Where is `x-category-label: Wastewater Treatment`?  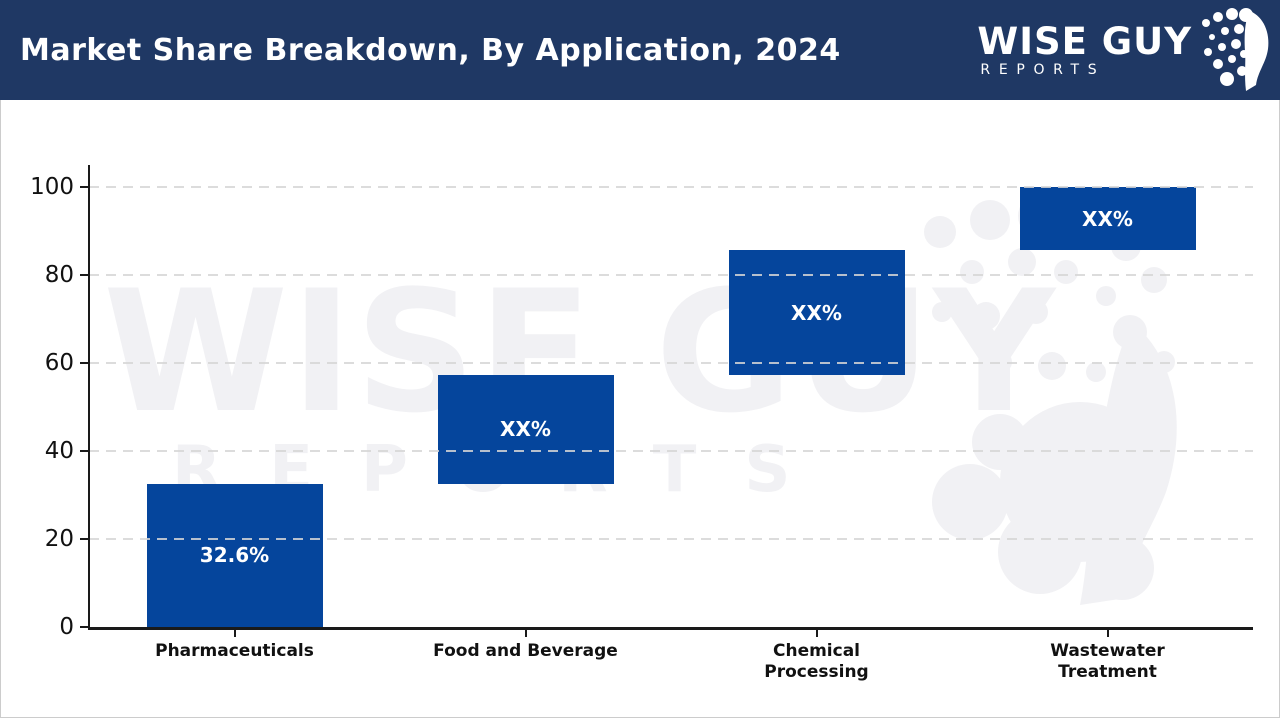
x-category-label: Wastewater Treatment is located at coordinates (1108, 662).